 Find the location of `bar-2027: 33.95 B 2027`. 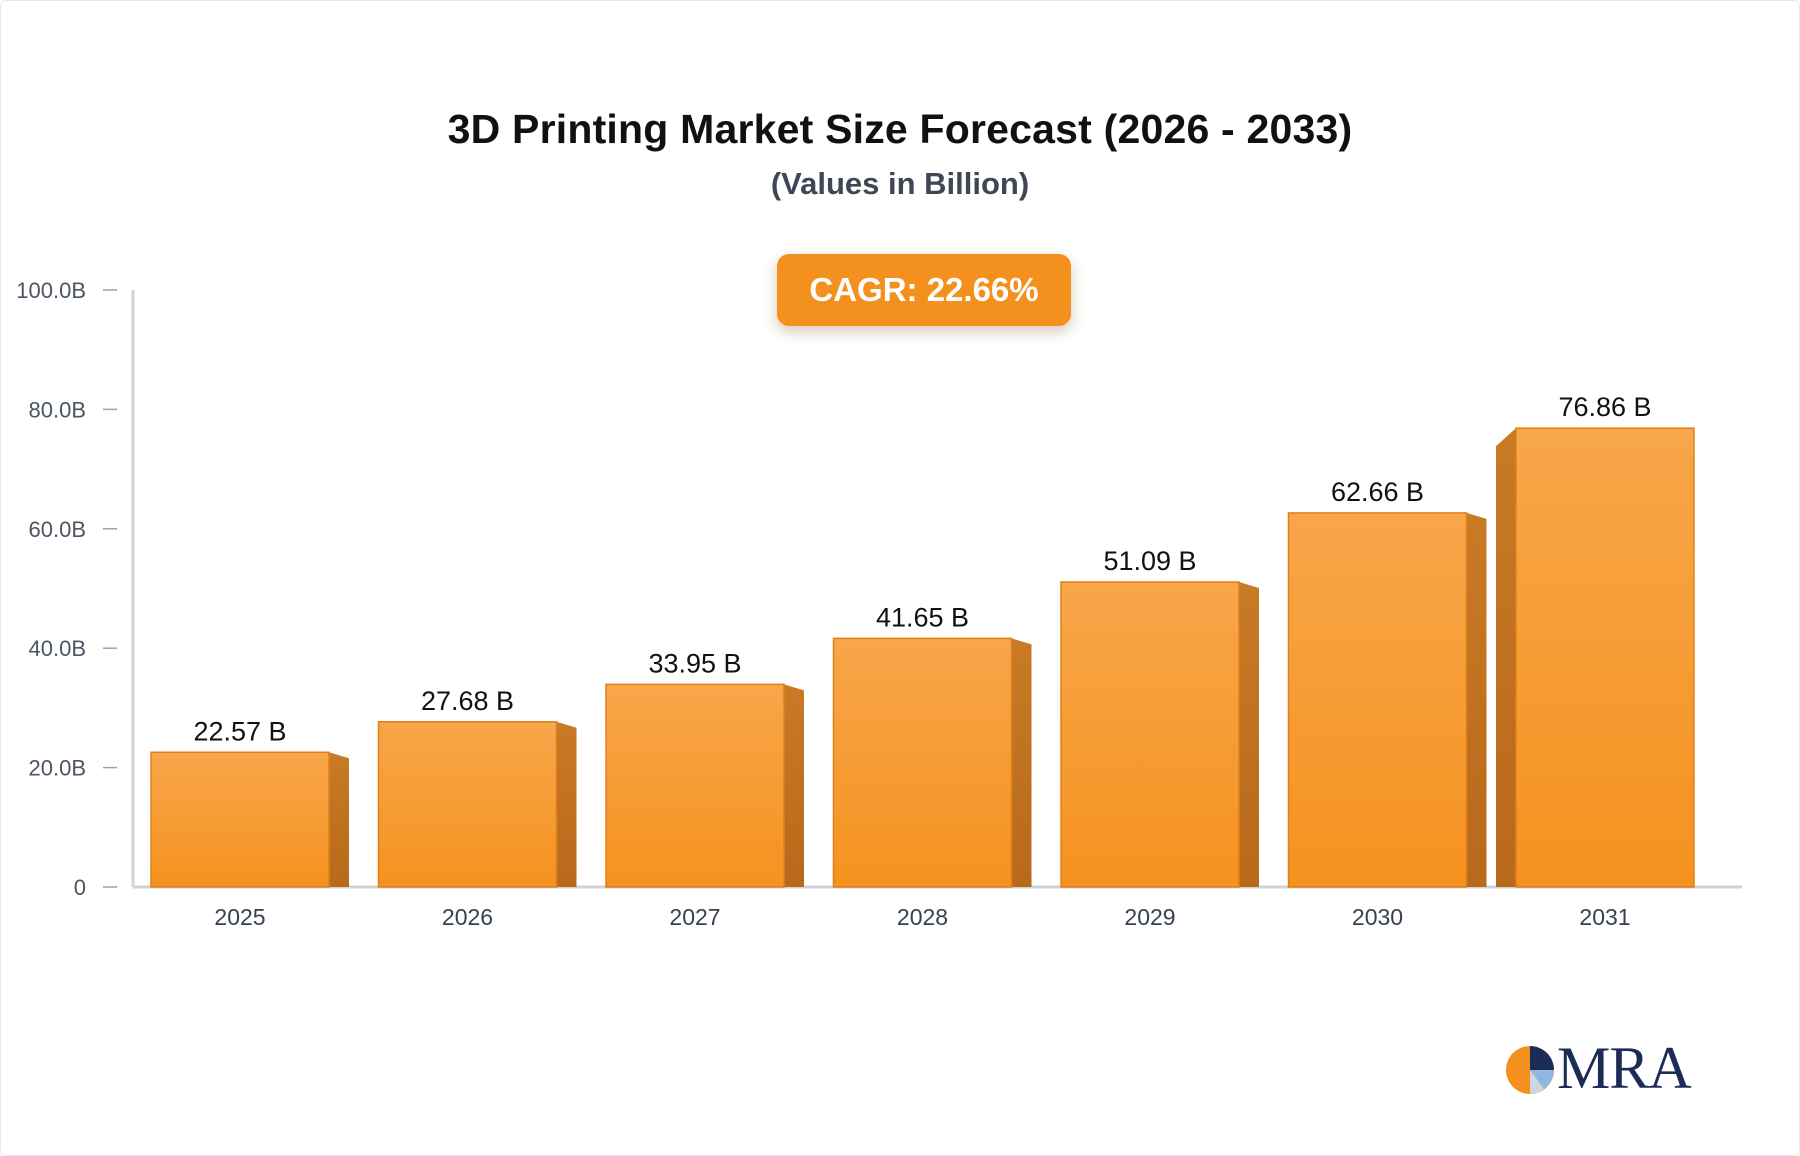

bar-2027: 33.95 B 2027 is located at coordinates (704, 789).